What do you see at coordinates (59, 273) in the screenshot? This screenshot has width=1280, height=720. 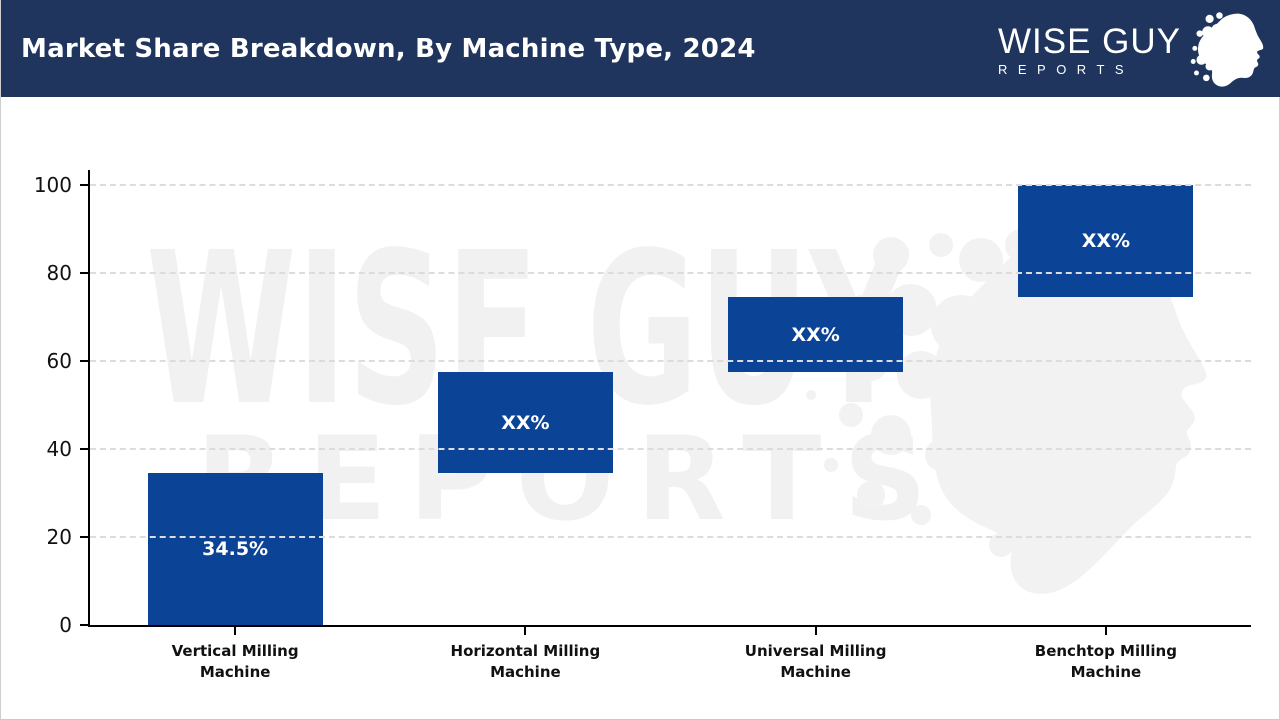 I see `y-tick-label: 80` at bounding box center [59, 273].